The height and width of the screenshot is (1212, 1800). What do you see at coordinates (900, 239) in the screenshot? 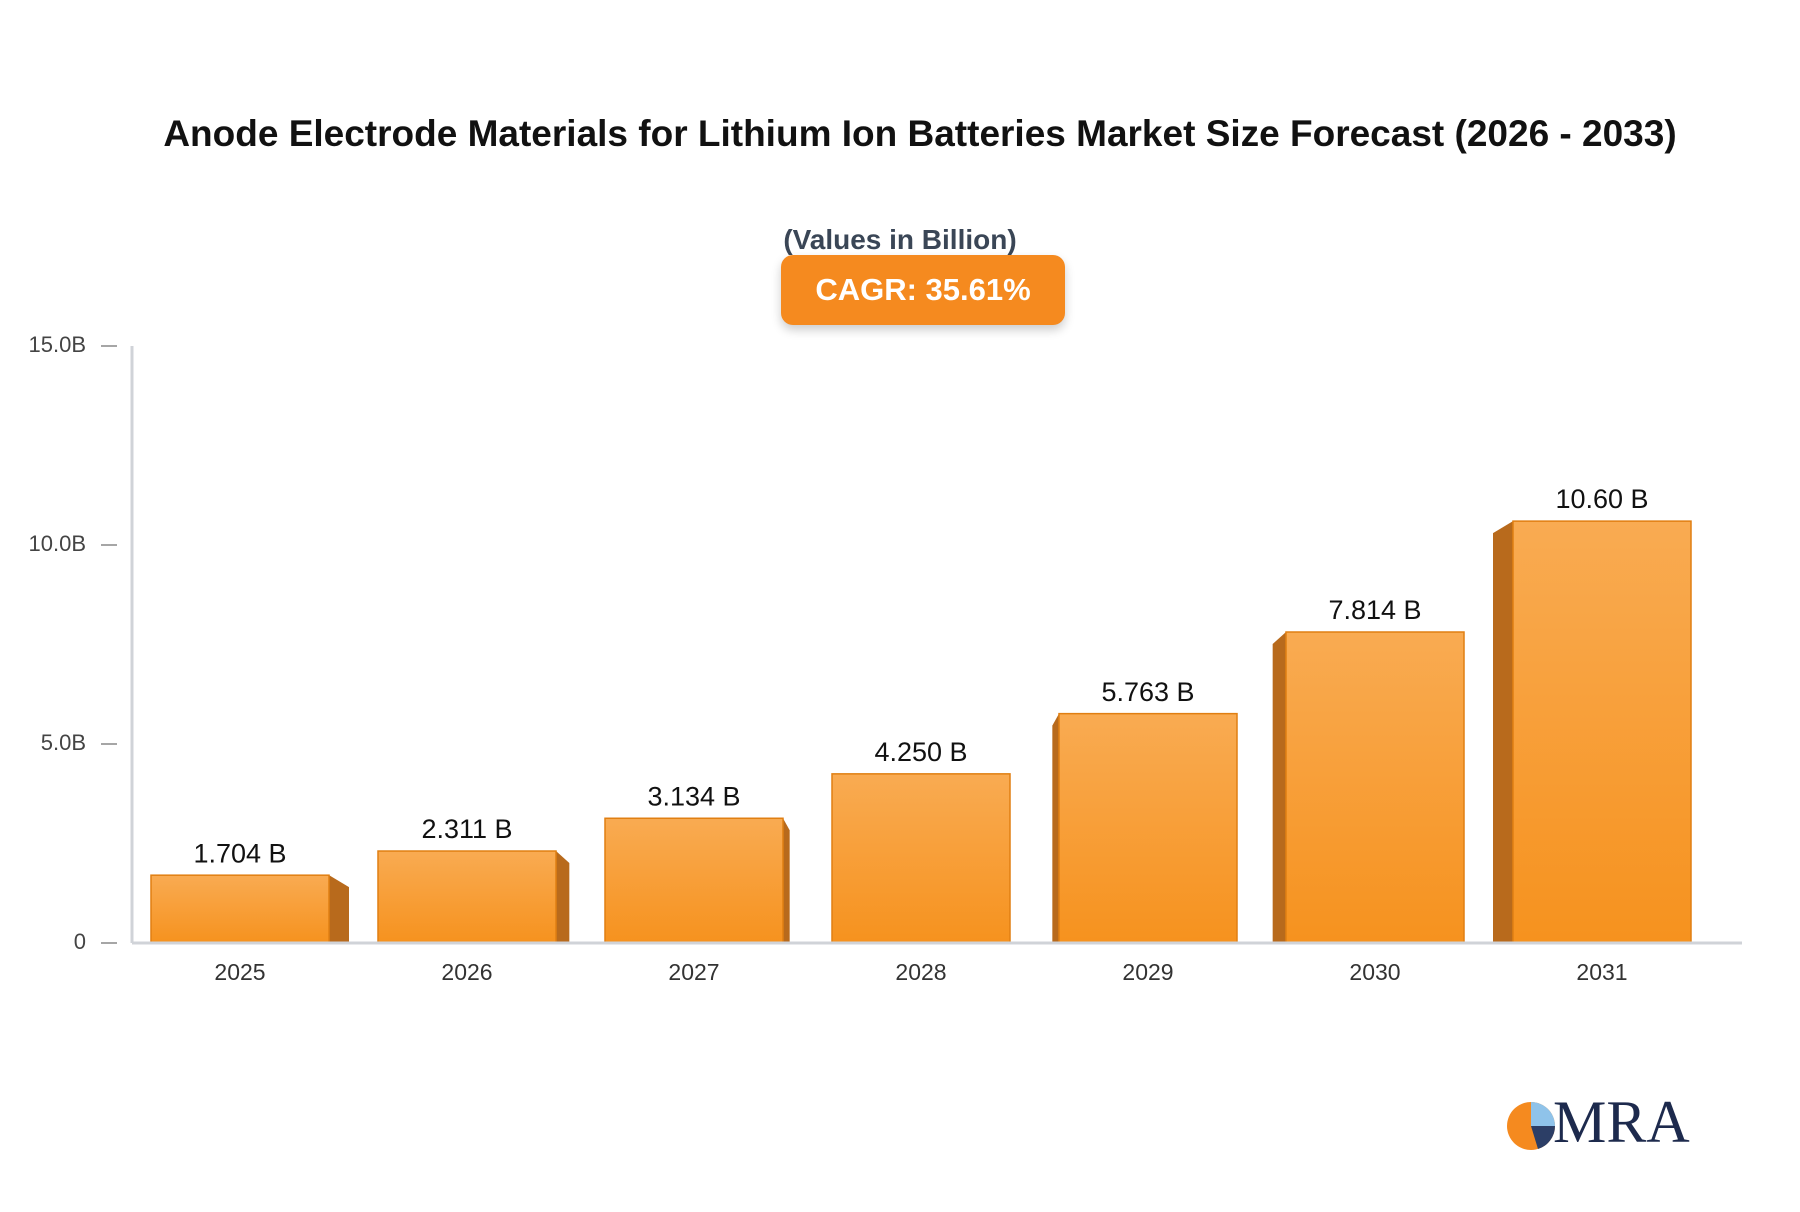
I see `chart-subtitle: (Values in Billion)` at bounding box center [900, 239].